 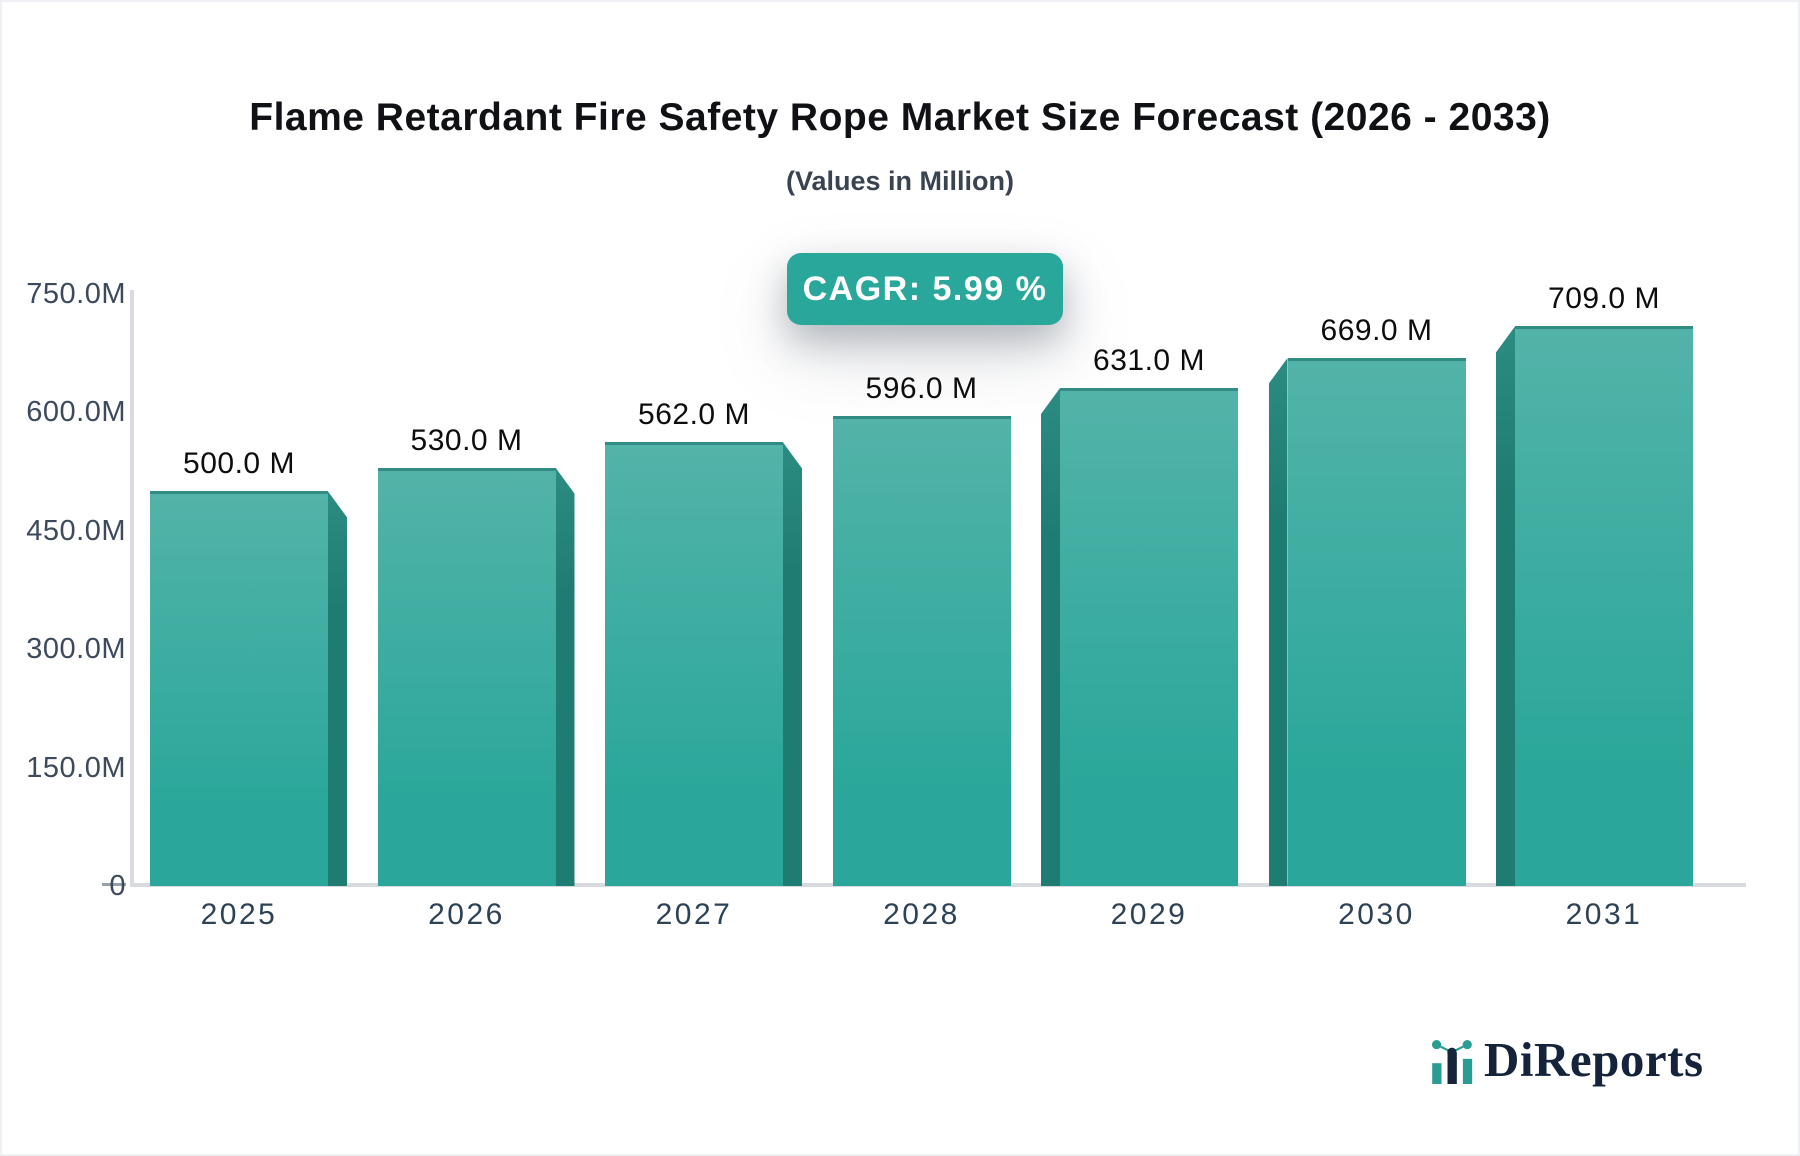 I want to click on y-axis-tick-label: 450.0M, so click(x=76, y=530).